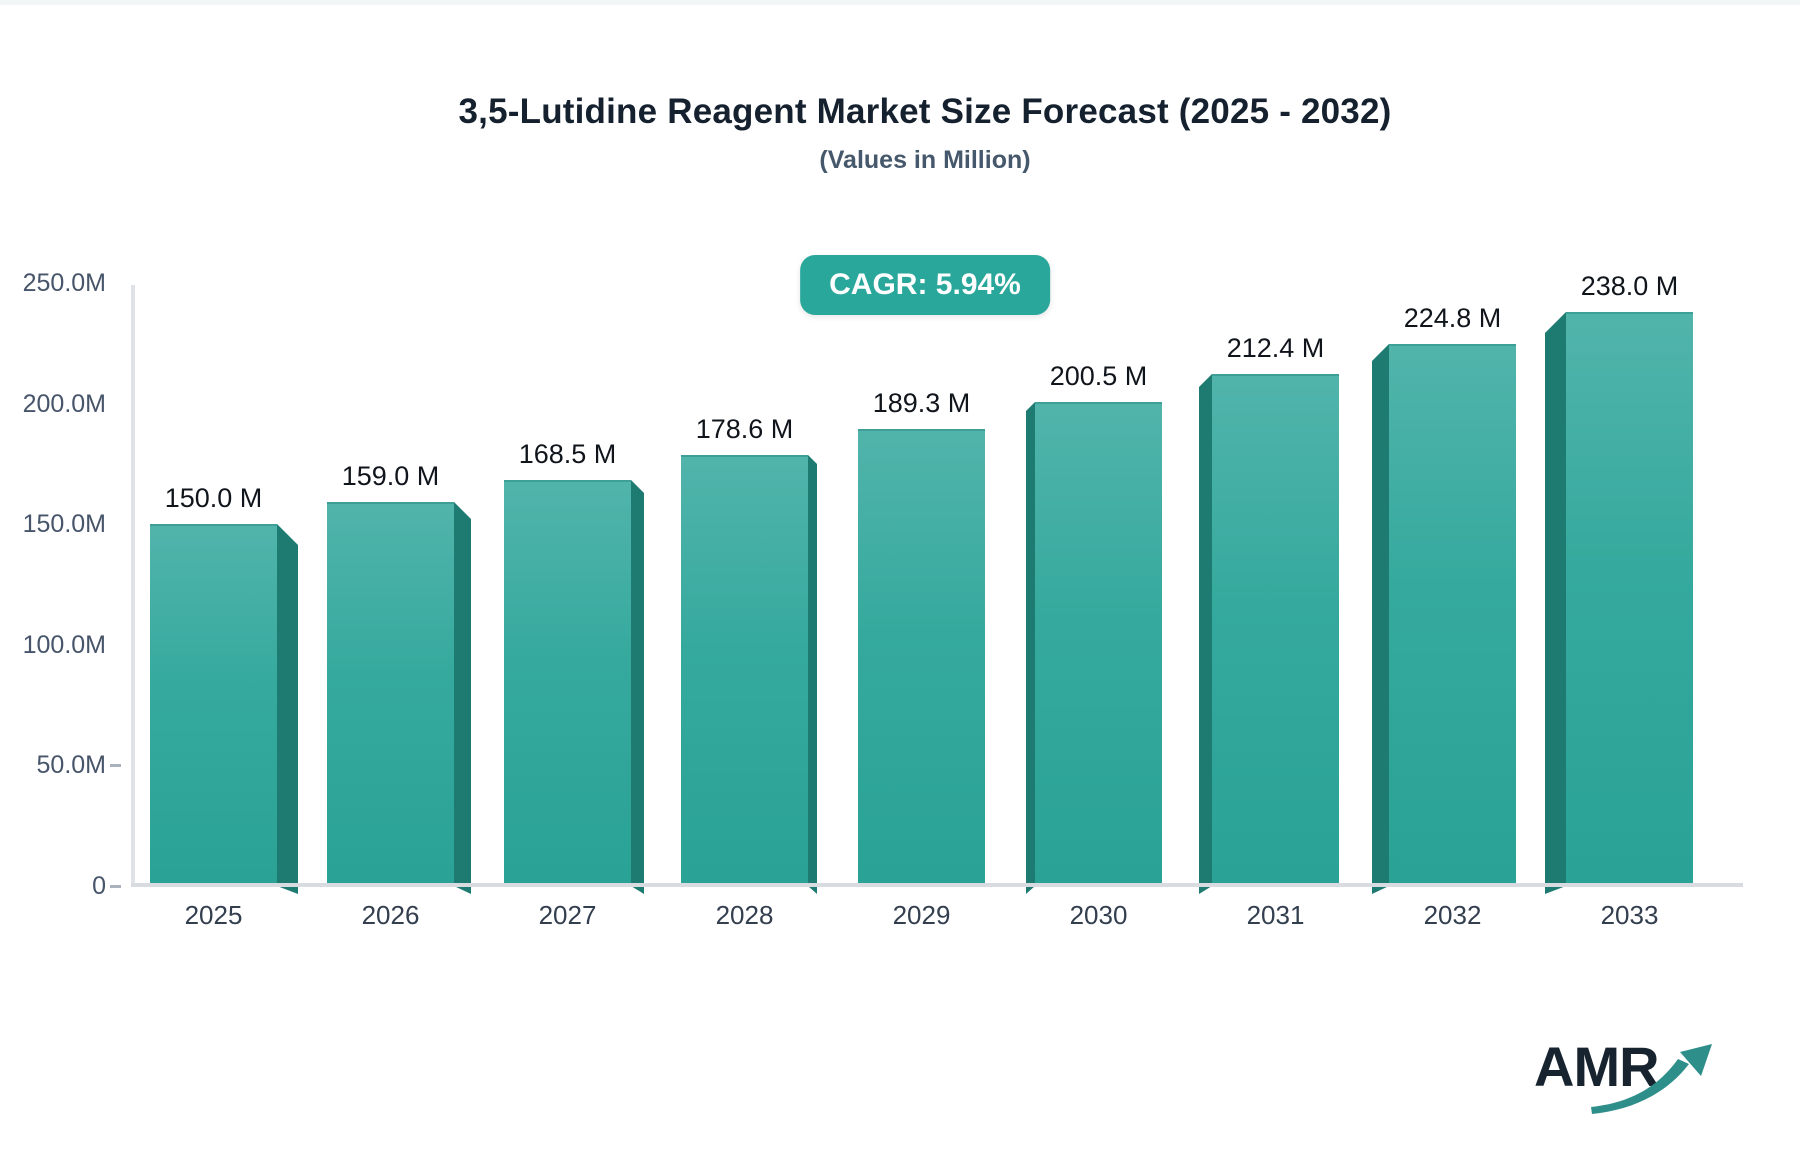 The image size is (1800, 1156). What do you see at coordinates (921, 403) in the screenshot?
I see `bar-value-label: 189.3 M` at bounding box center [921, 403].